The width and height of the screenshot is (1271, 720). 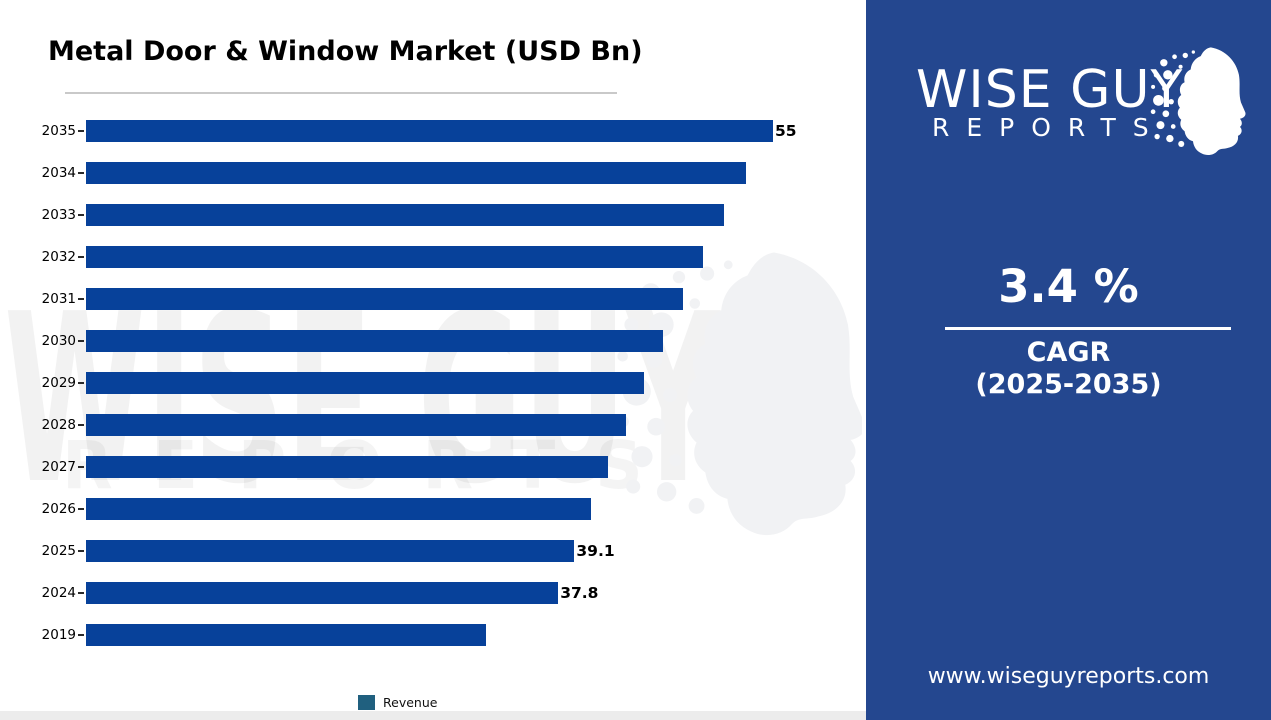 I want to click on chart-row: 2019, so click(x=433, y=635).